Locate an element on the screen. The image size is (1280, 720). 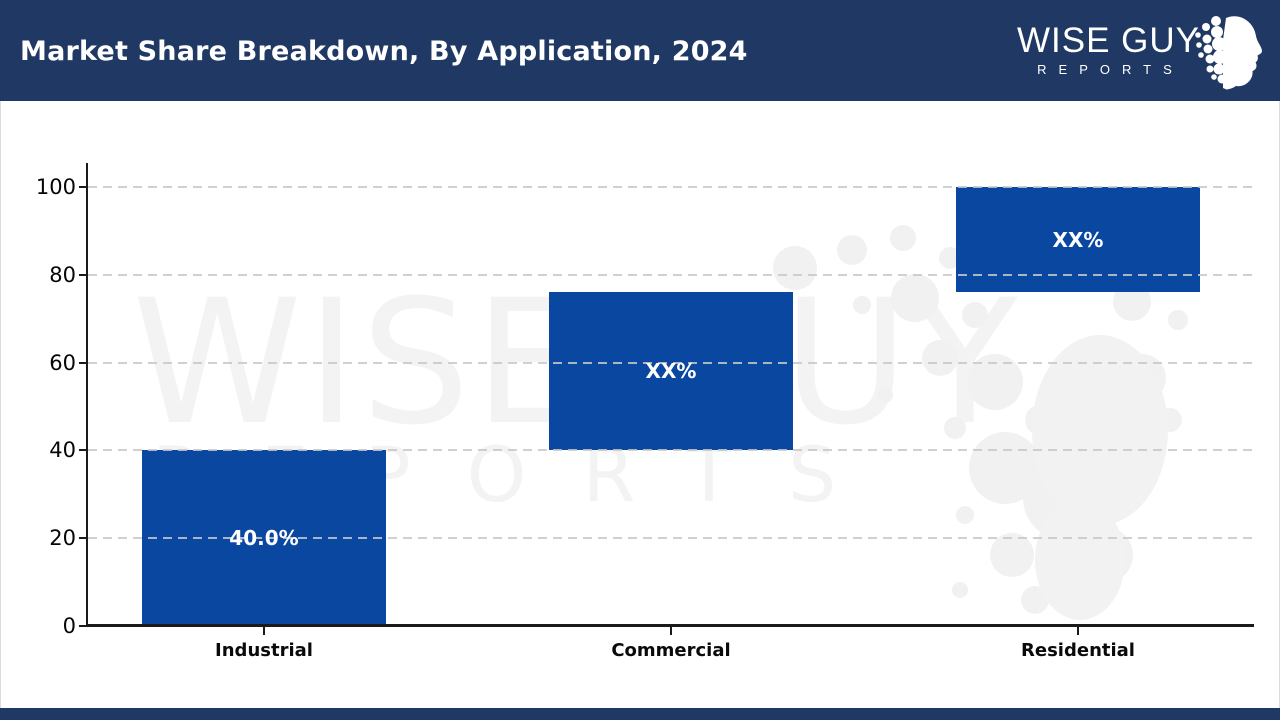
x-axis-line is located at coordinates (670, 625).